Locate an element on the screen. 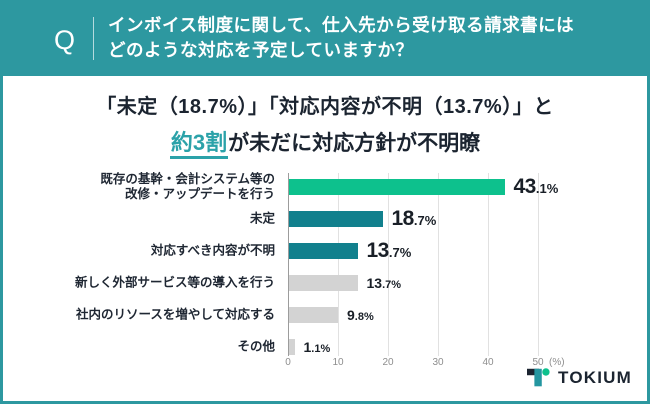 The width and height of the screenshot is (650, 404). value-label: 1.1% is located at coordinates (317, 347).